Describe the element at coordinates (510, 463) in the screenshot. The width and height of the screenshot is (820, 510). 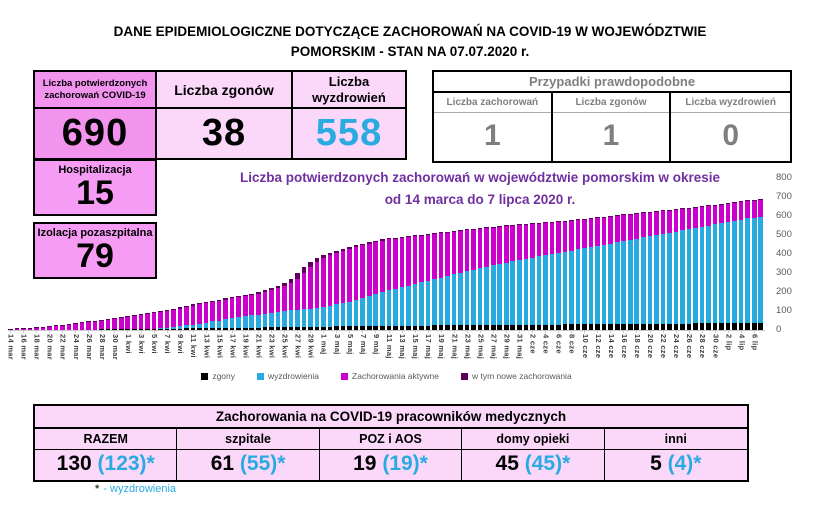
I see `medical-total-value: 45` at that location.